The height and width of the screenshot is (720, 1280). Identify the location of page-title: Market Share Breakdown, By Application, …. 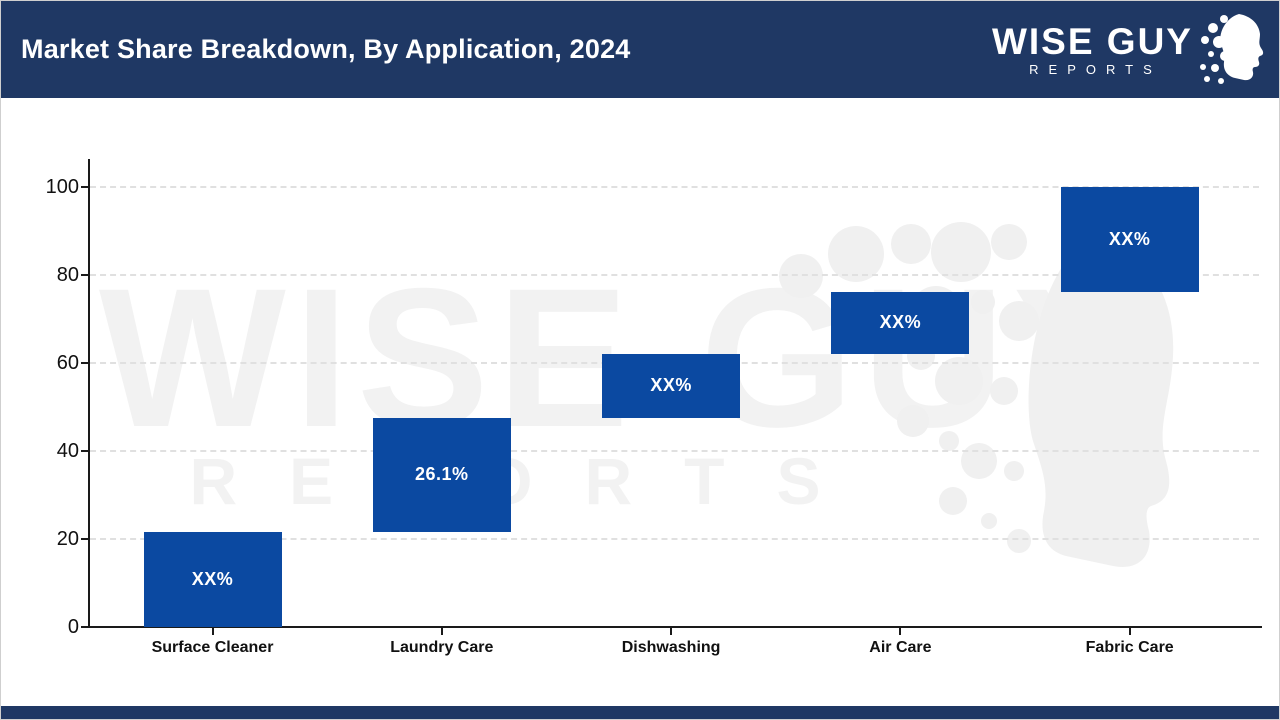
(326, 49).